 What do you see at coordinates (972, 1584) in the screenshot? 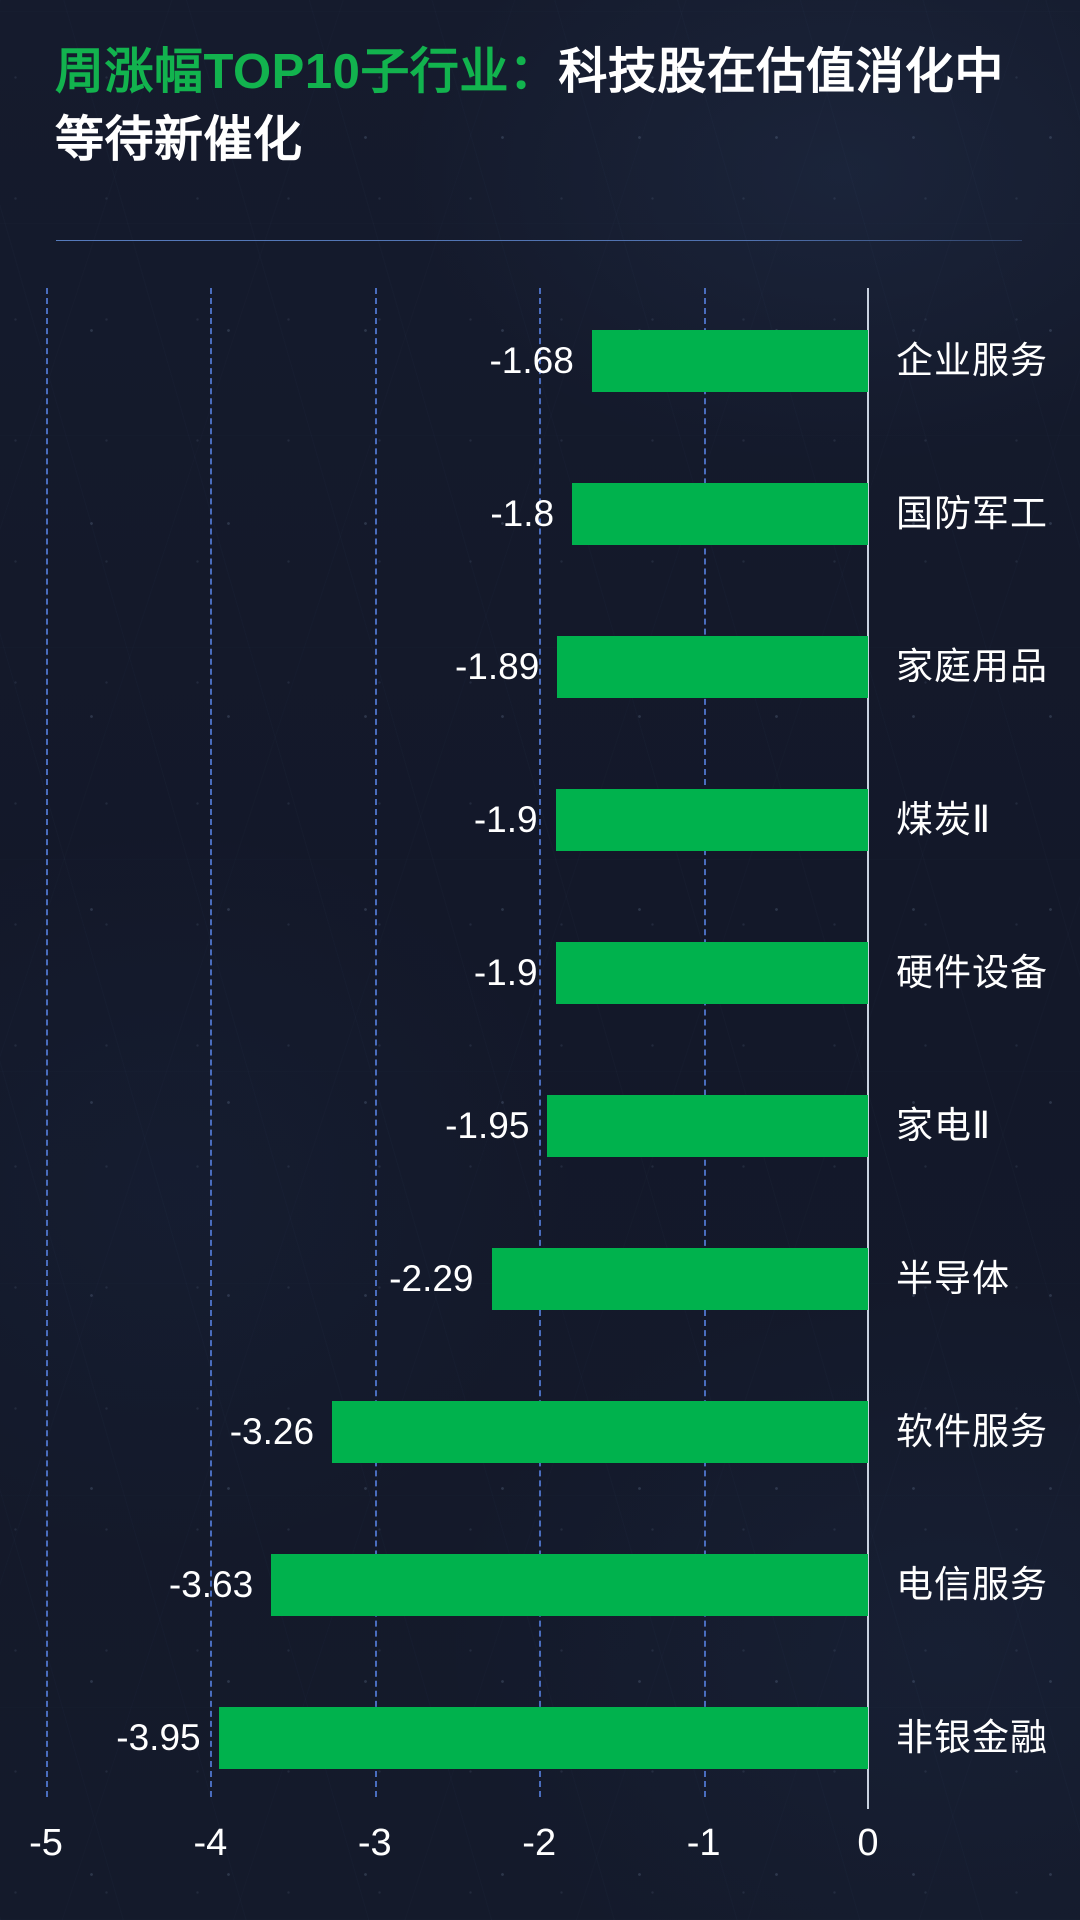
I see `bar-category-label: 电信服务` at bounding box center [972, 1584].